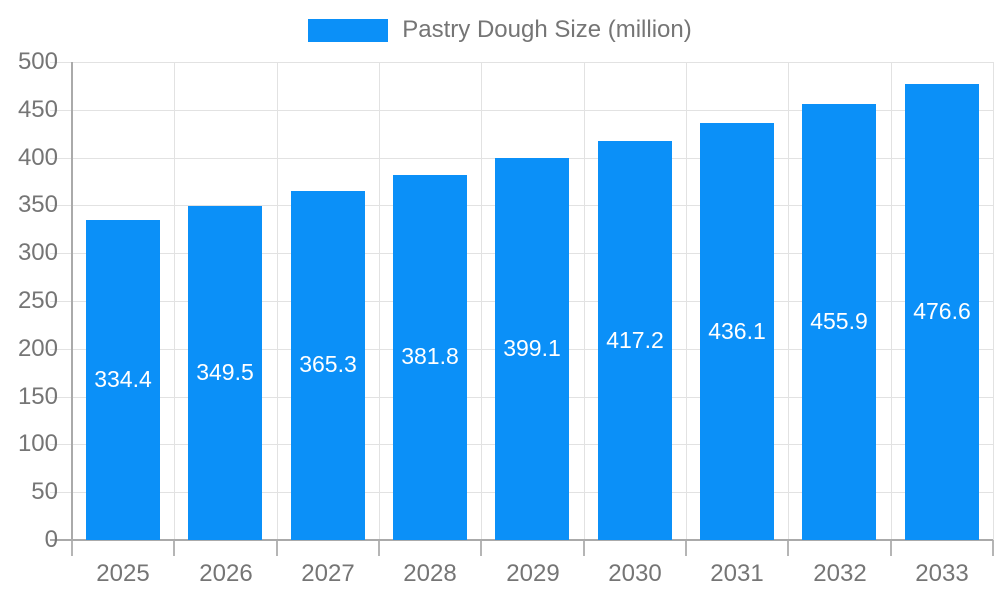 This screenshot has width=1000, height=600. Describe the element at coordinates (37, 252) in the screenshot. I see `y-tick-label: 300` at that location.